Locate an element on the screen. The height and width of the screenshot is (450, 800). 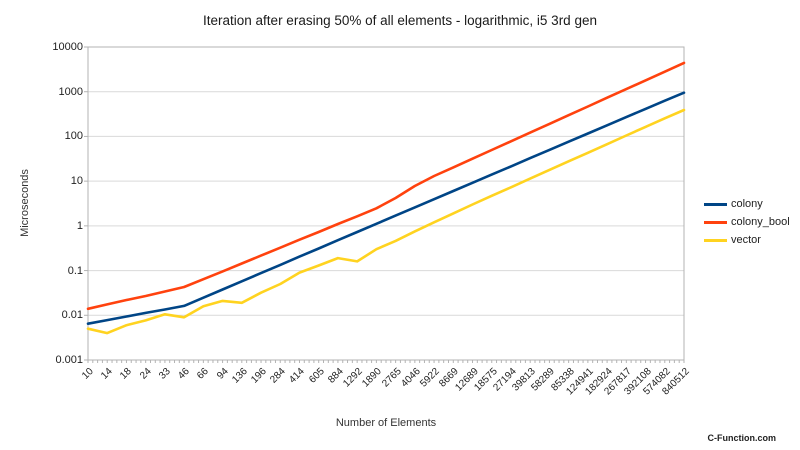
y-tick-label: 10000 is located at coordinates (67, 47).